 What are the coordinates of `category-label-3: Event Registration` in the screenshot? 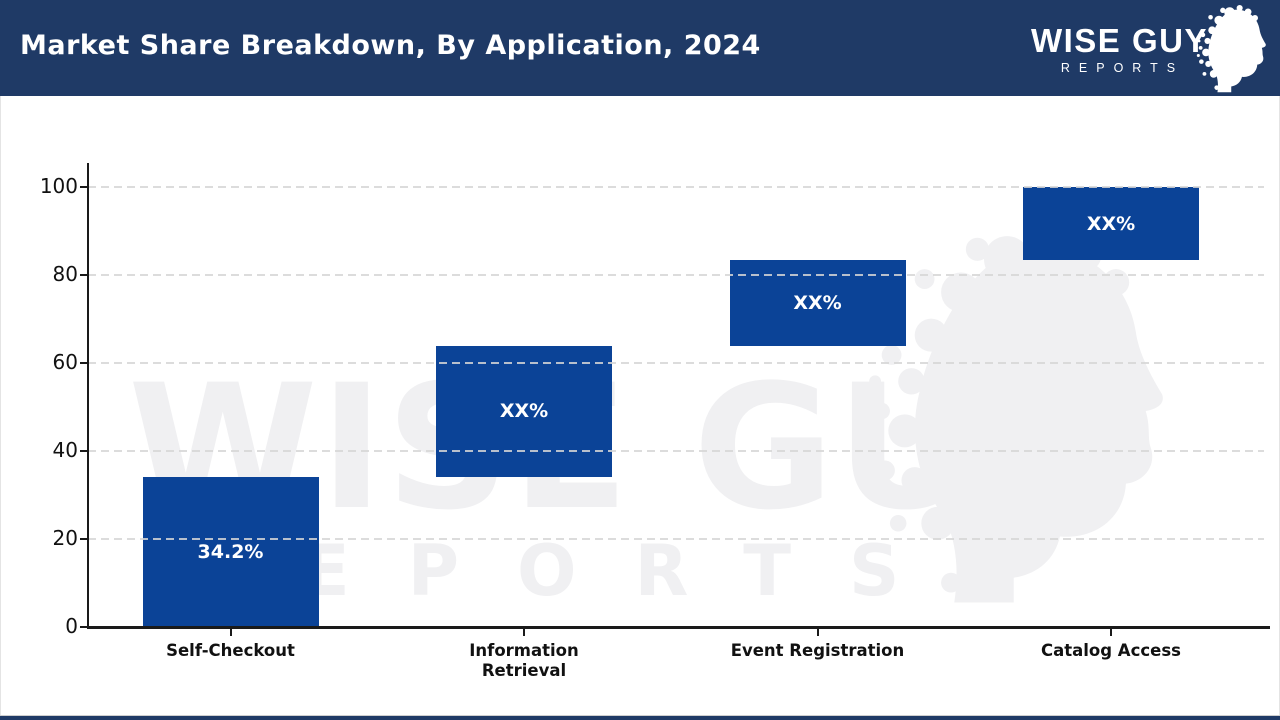 It's located at (817, 650).